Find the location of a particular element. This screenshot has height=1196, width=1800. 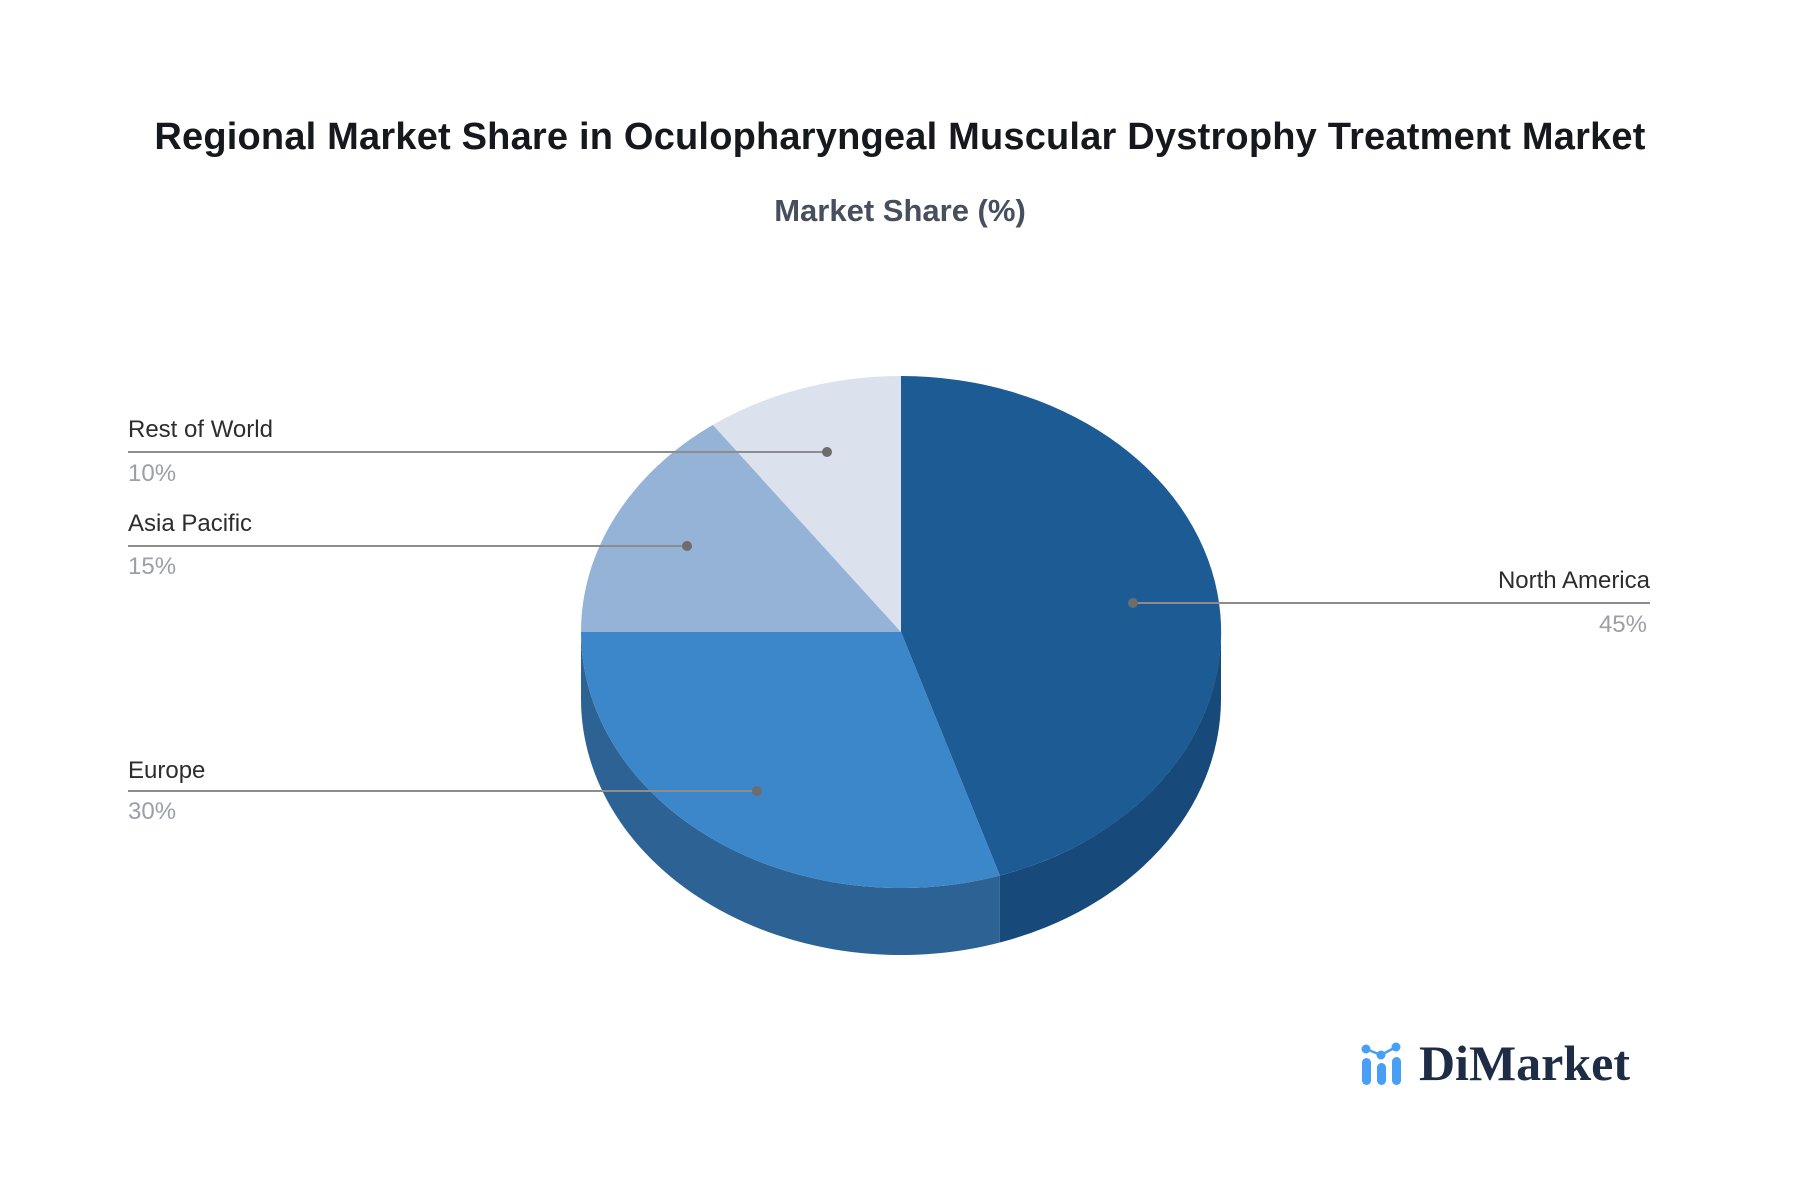

pie-slice-north-america is located at coordinates (1061, 626).